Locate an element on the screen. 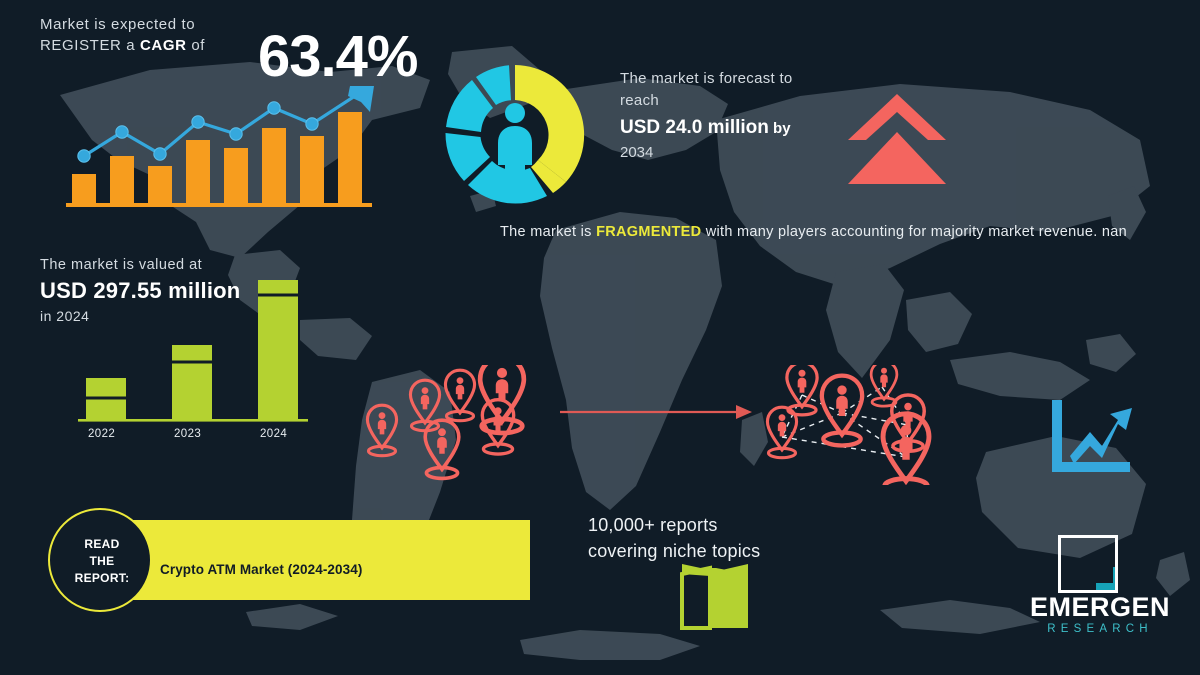 This screenshot has height=675, width=1200. donut-share-chart is located at coordinates (515, 134).